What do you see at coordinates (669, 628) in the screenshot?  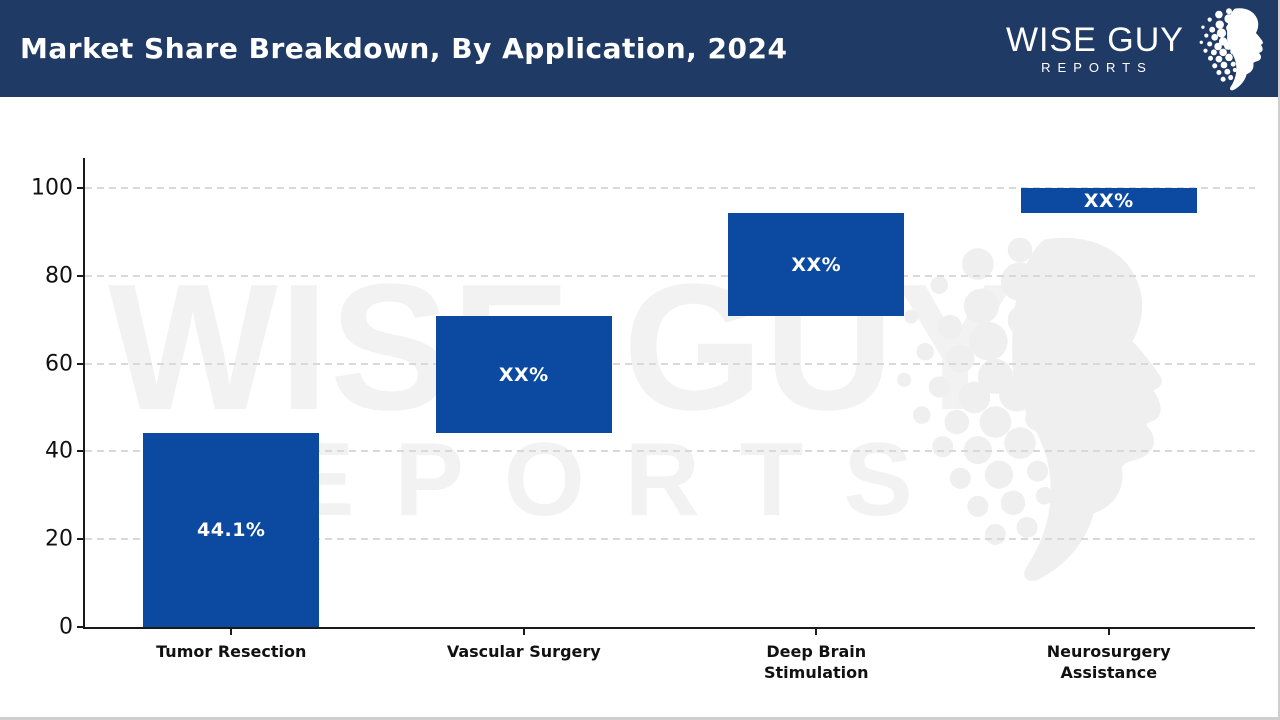 I see `x-axis-spine` at bounding box center [669, 628].